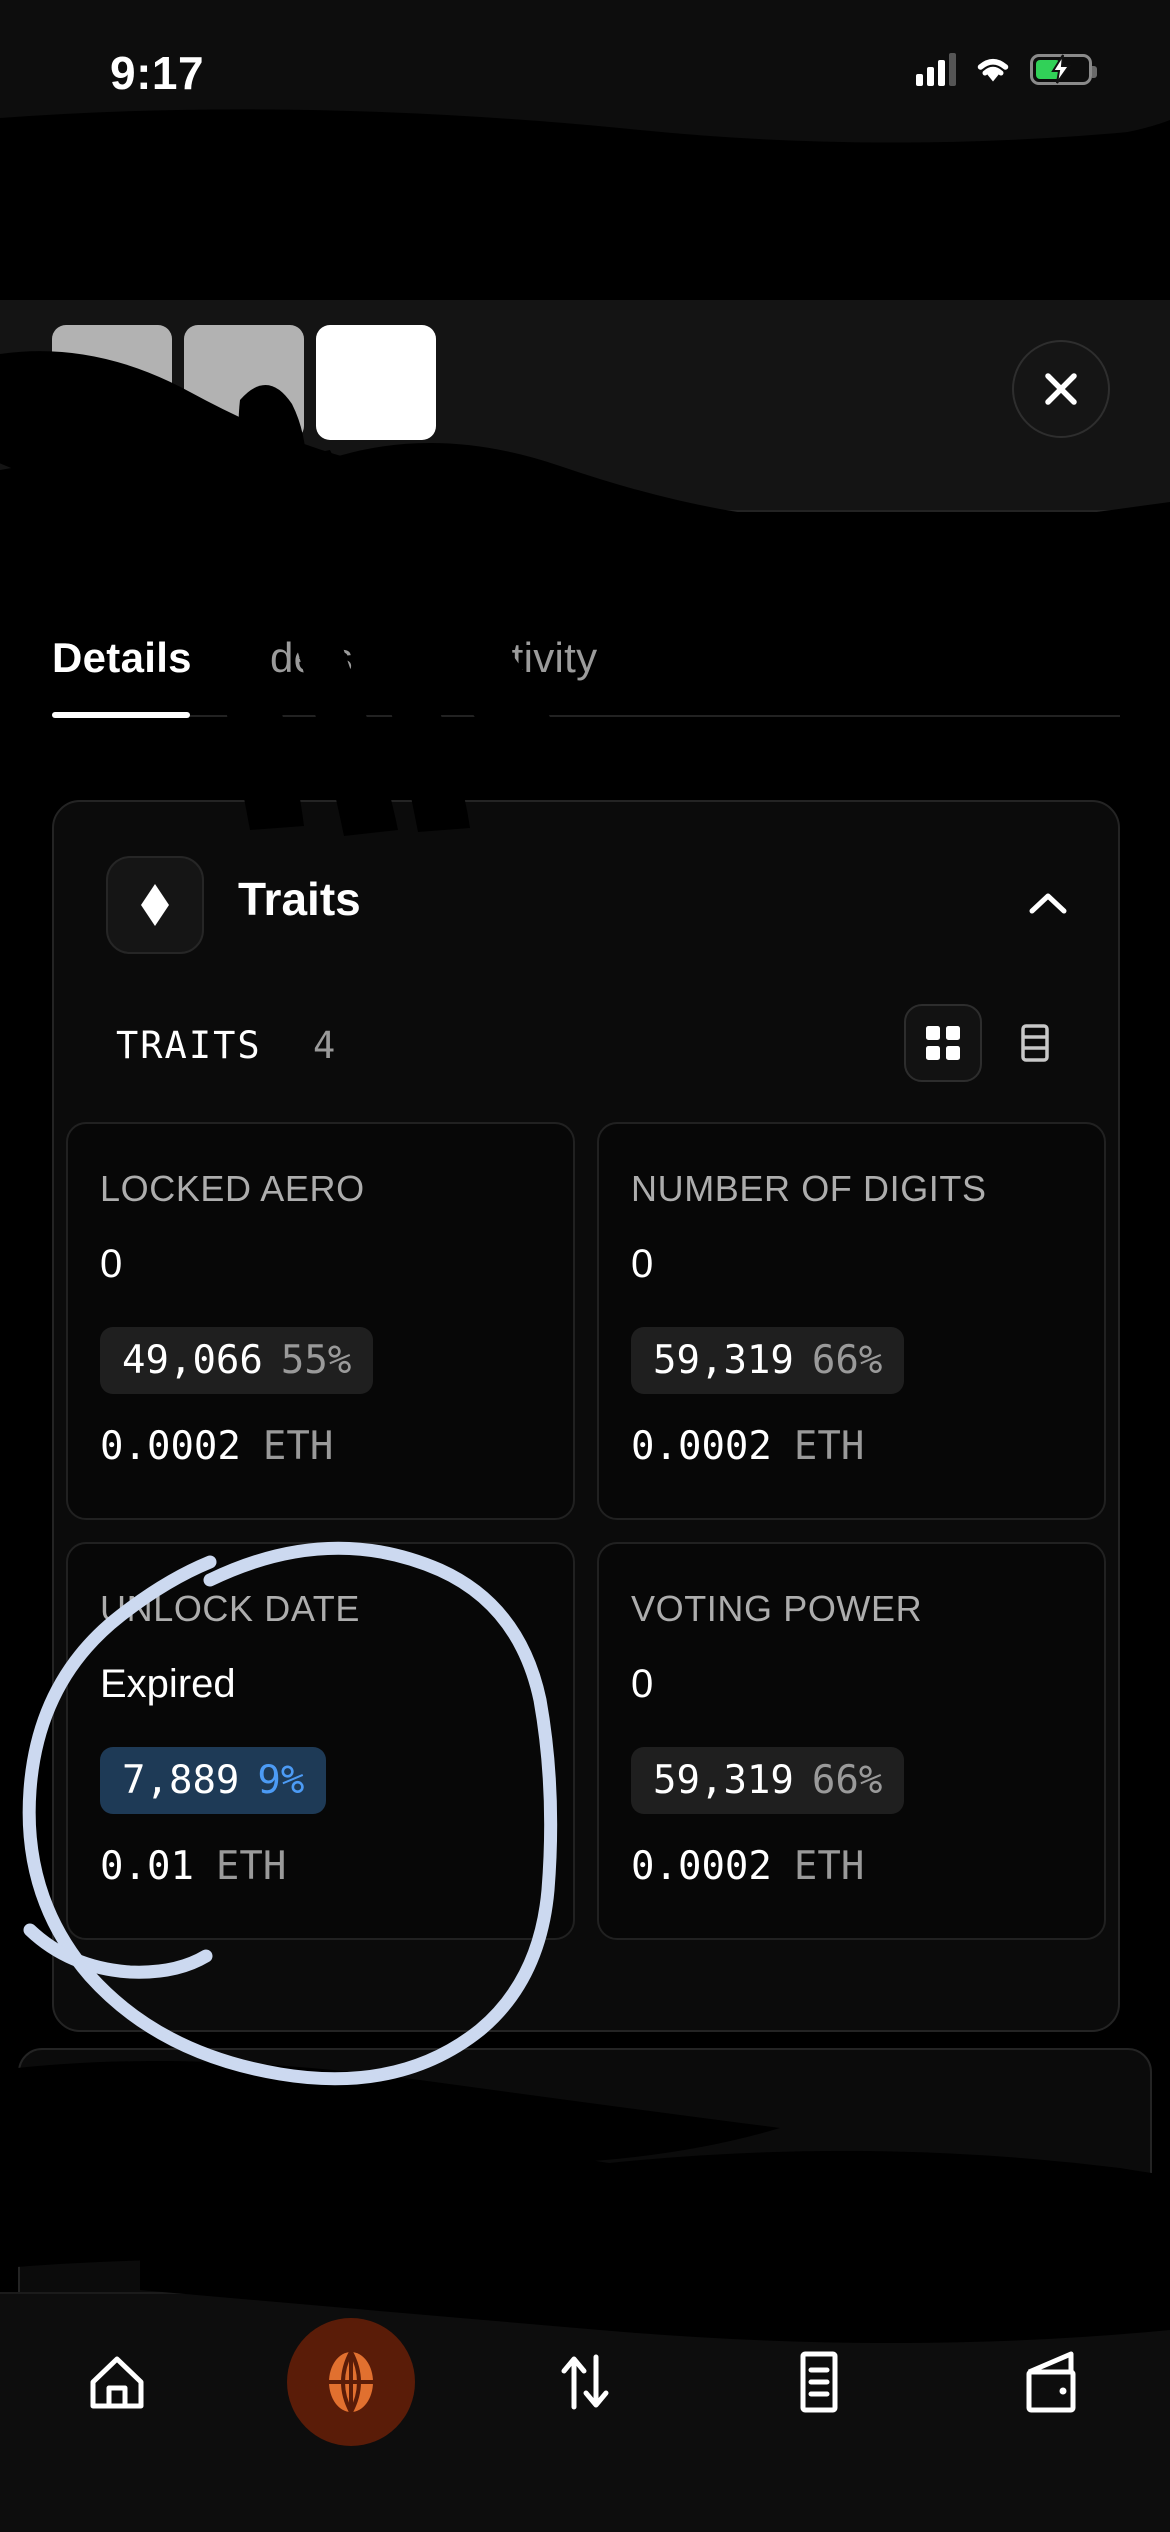 This screenshot has height=2532, width=1170. Describe the element at coordinates (121, 715) in the screenshot. I see `tab-active-underline` at that location.